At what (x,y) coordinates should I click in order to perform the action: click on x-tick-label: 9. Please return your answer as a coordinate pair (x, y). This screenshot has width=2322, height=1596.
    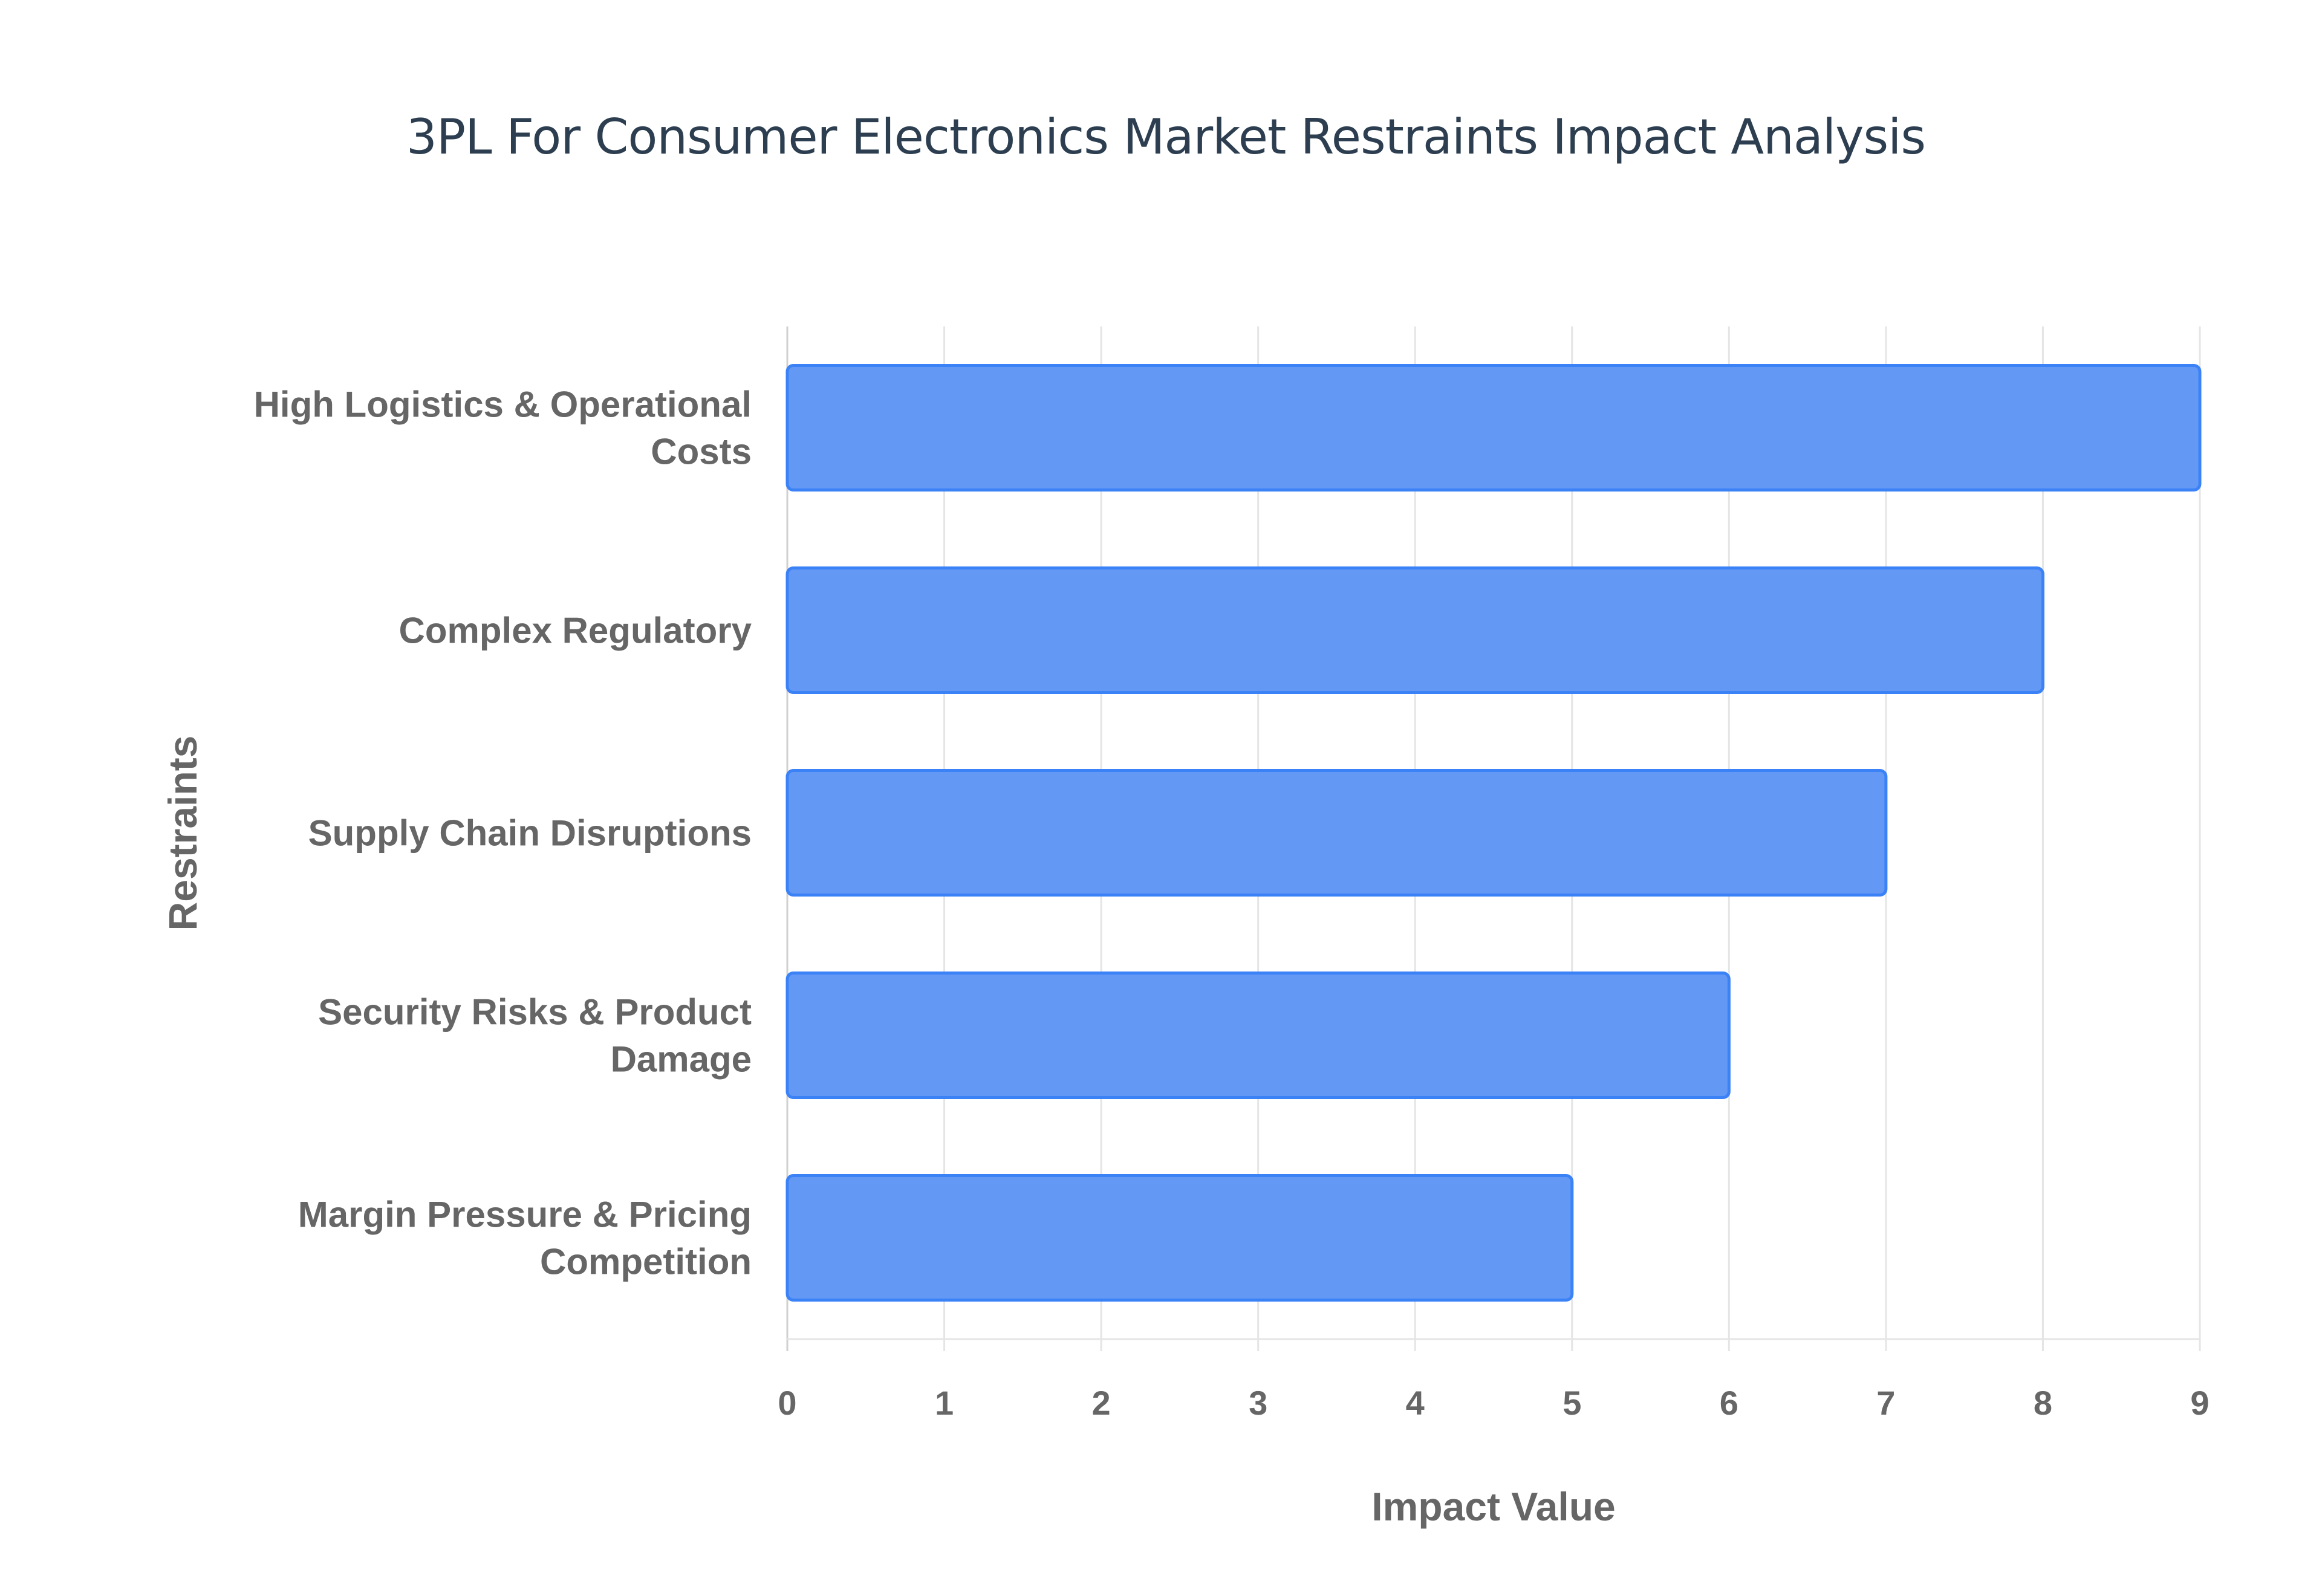
    Looking at the image, I should click on (2199, 1403).